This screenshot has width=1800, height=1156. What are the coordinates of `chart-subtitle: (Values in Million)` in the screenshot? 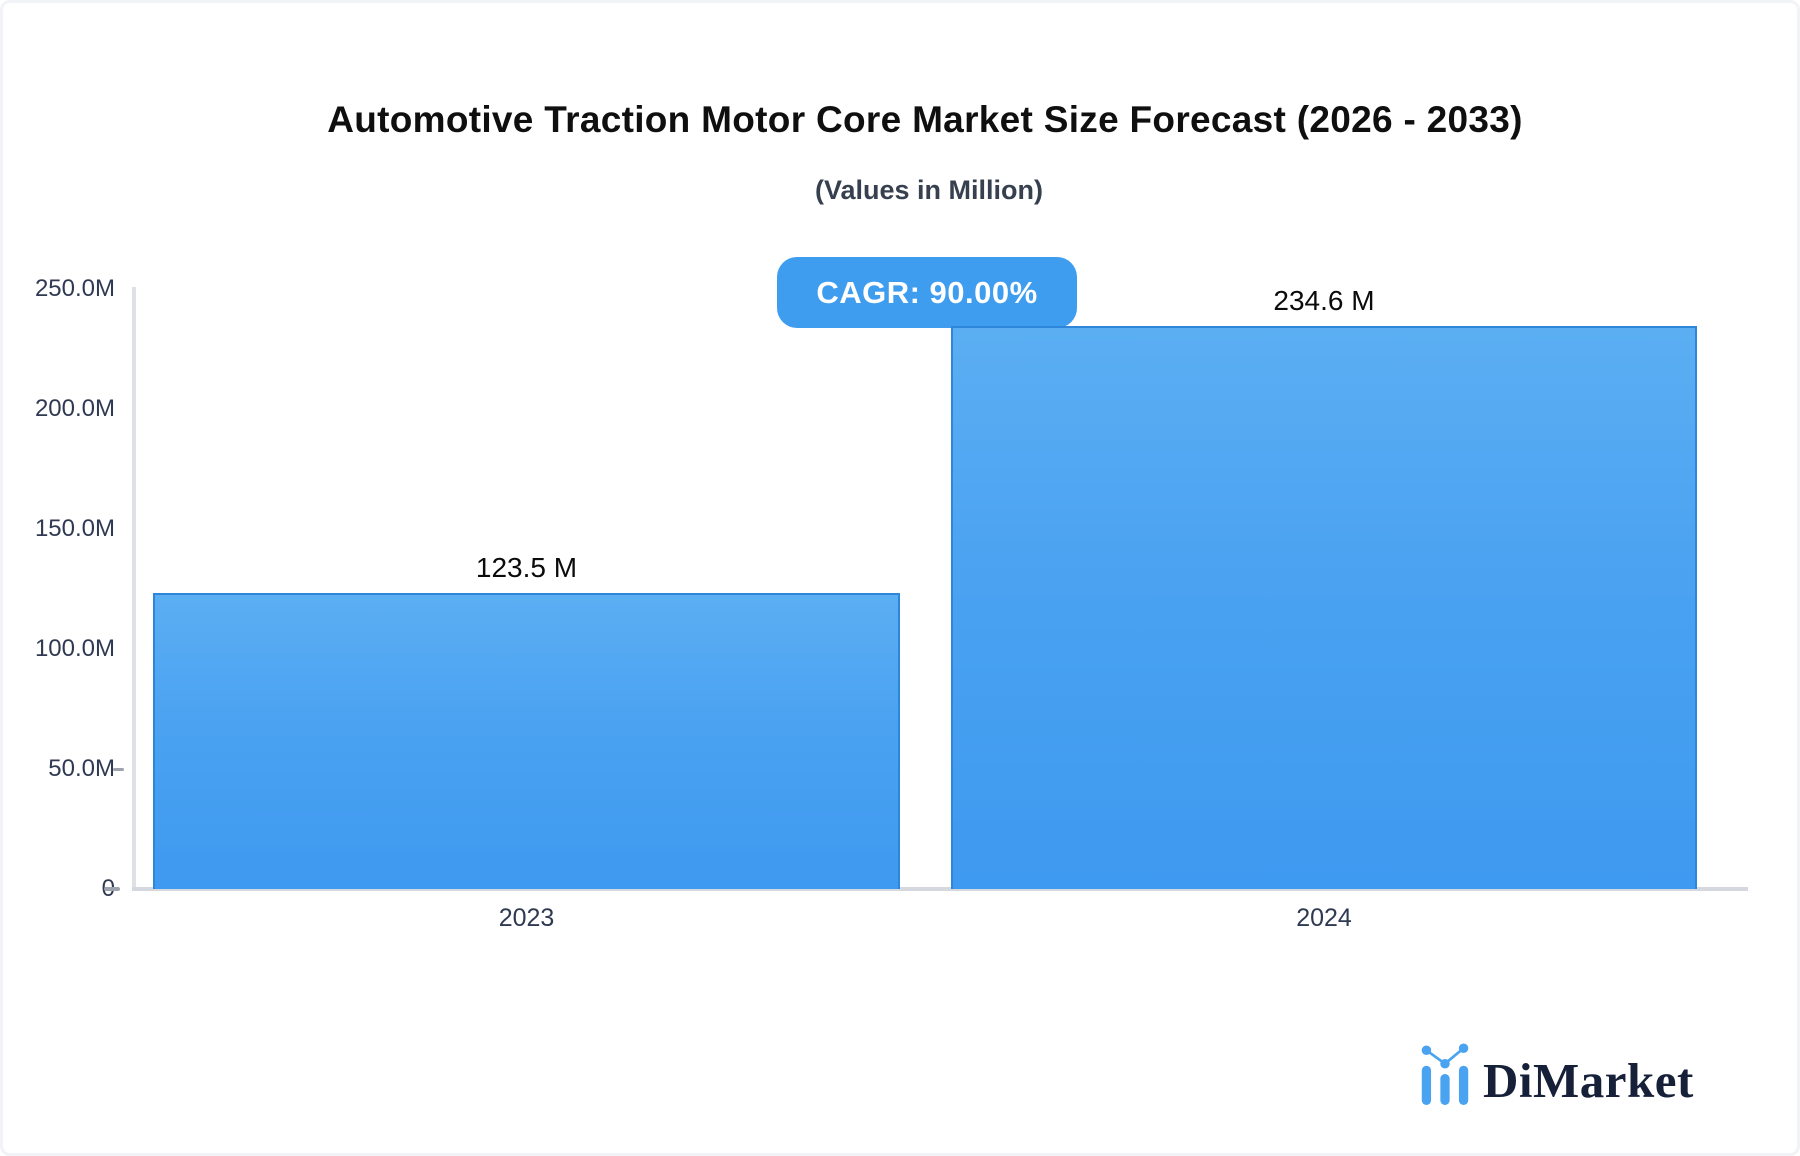 It's located at (929, 190).